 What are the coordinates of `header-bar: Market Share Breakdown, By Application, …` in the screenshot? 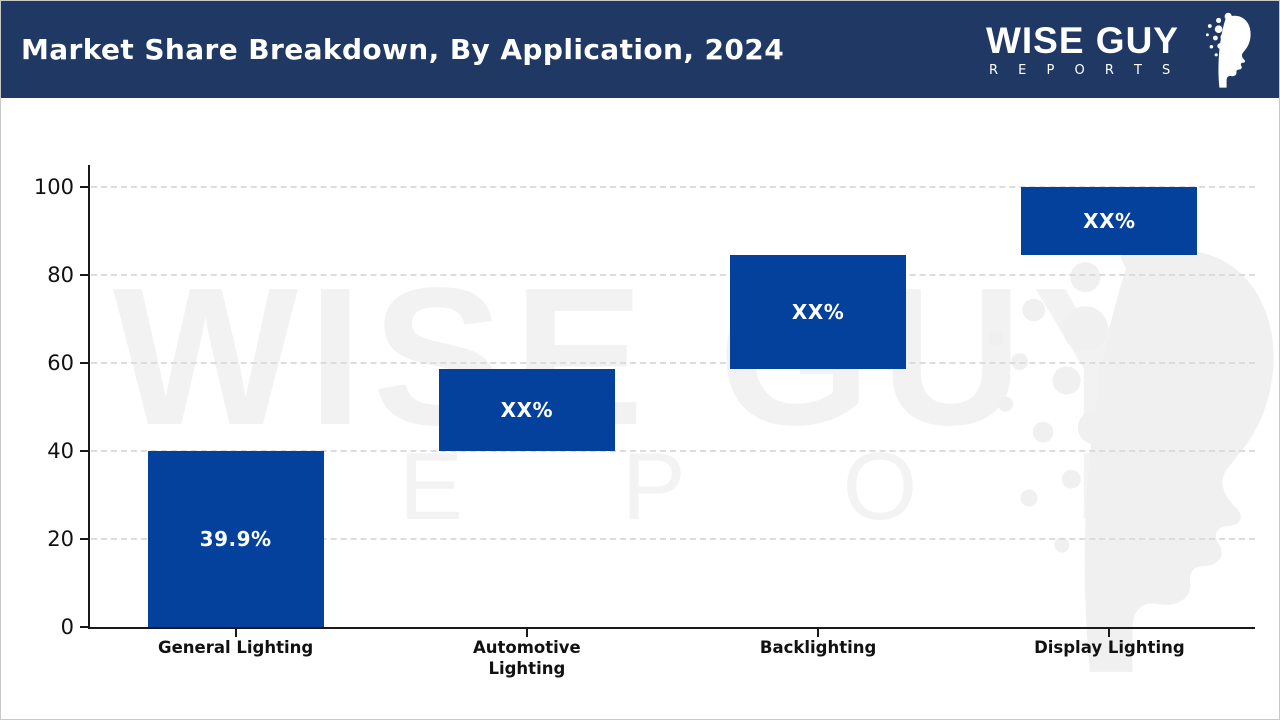 It's located at (640, 49).